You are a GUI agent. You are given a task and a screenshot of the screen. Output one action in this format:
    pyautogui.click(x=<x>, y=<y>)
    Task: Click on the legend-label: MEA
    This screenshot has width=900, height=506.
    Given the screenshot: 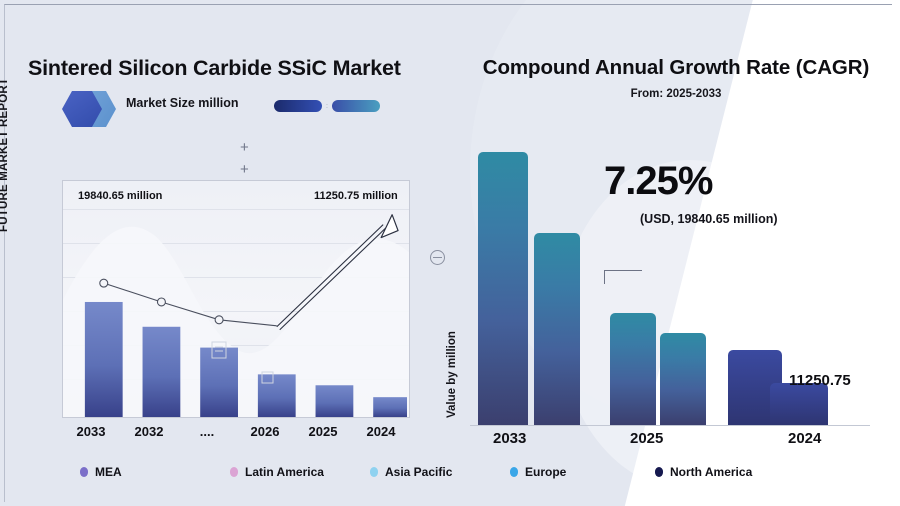 What is the action you would take?
    pyautogui.click(x=108, y=472)
    